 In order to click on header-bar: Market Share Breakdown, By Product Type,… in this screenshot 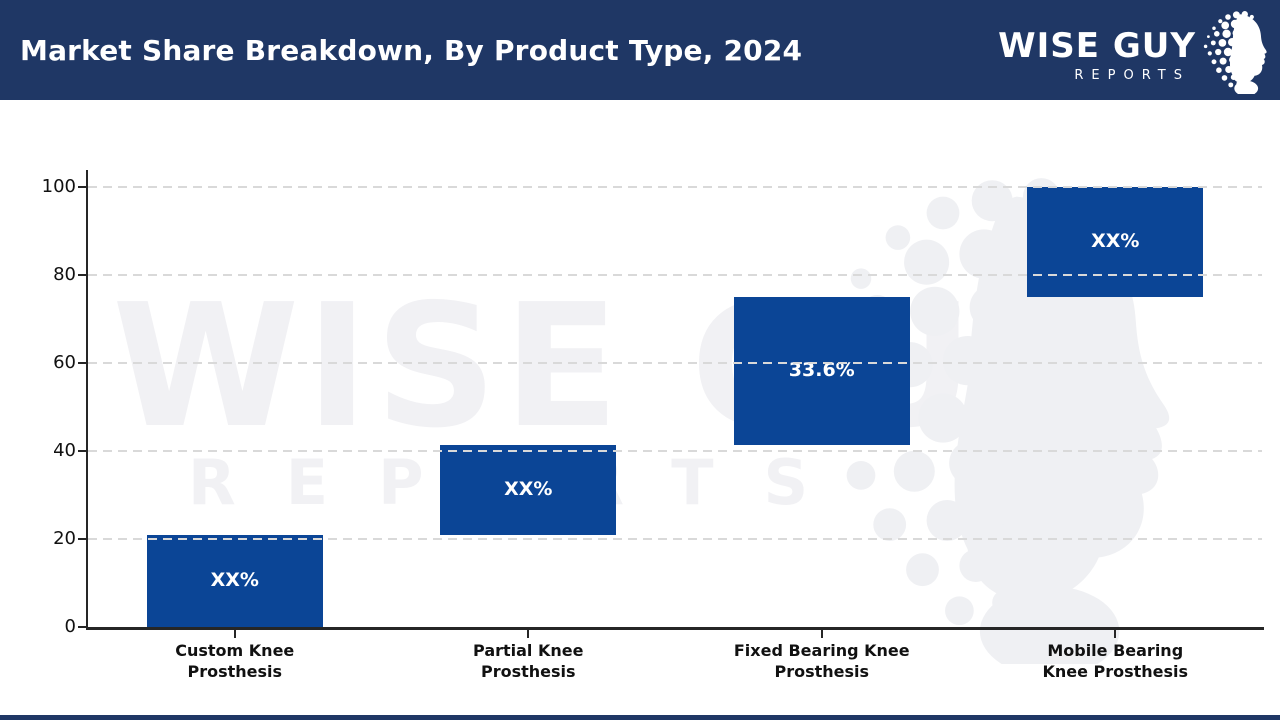, I will do `click(640, 50)`.